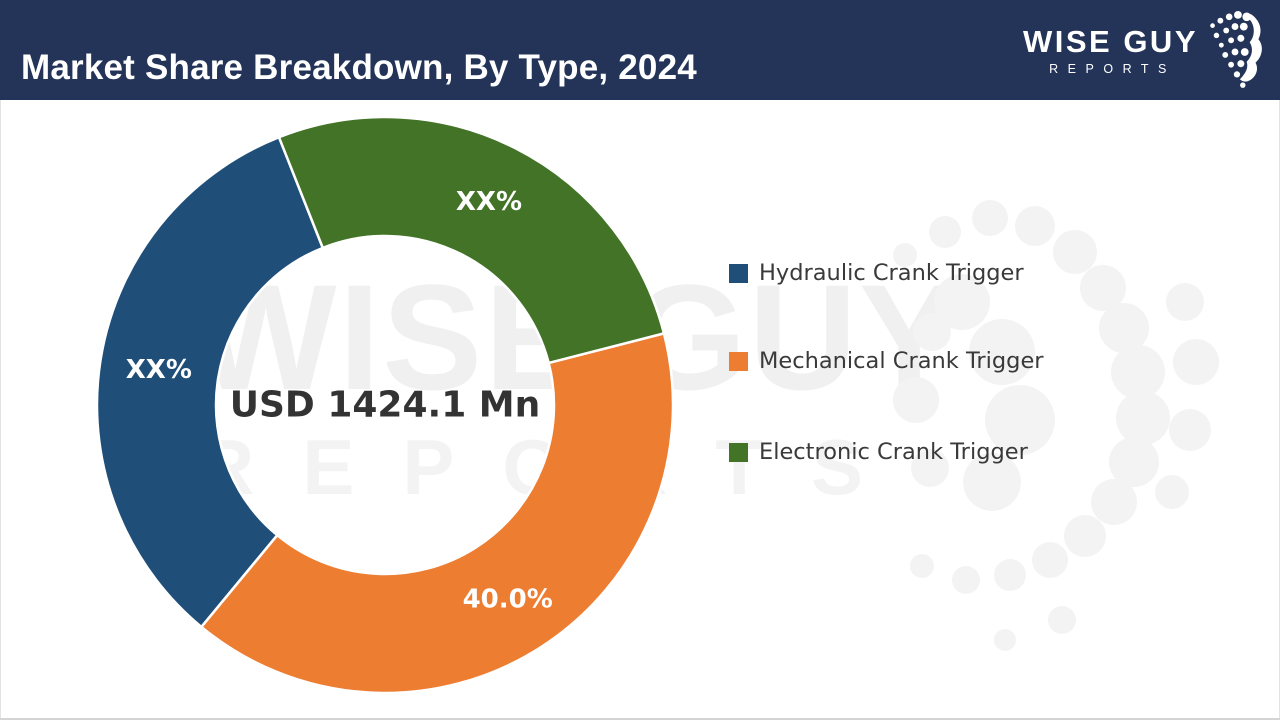 The image size is (1280, 720). I want to click on logo-reports-text: REPORTS, so click(1112, 68).